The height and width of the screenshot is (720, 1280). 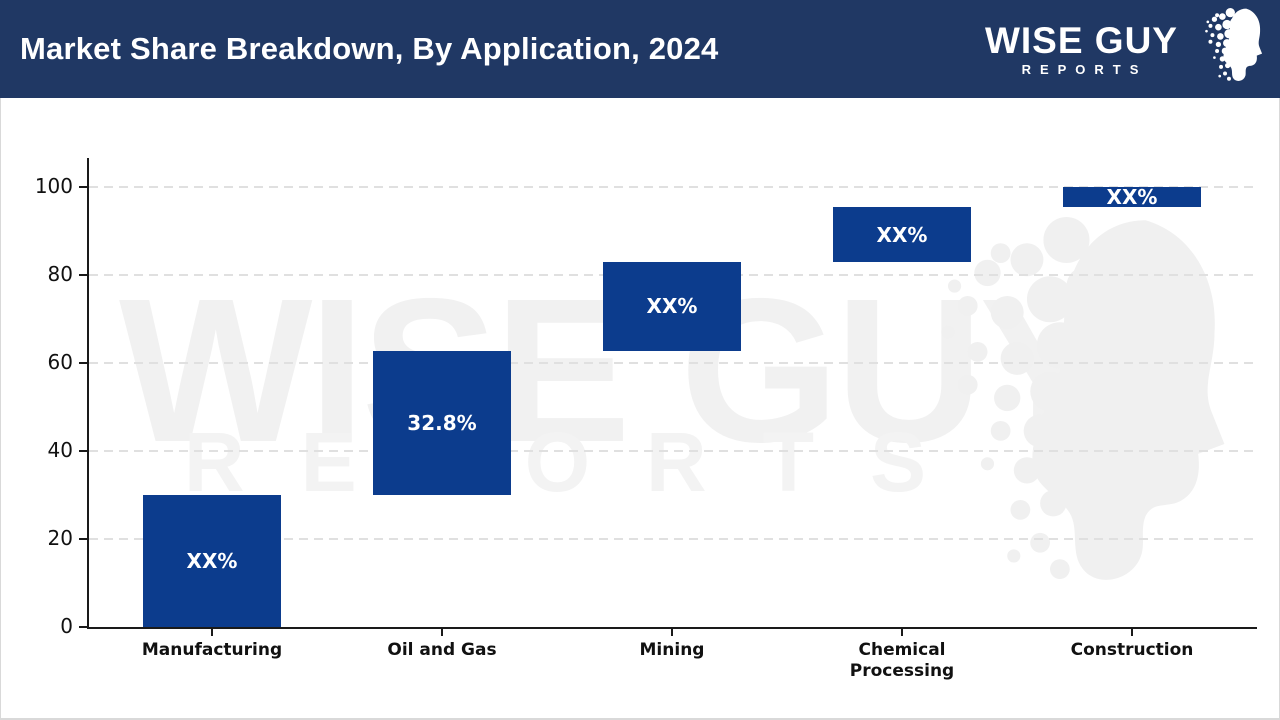 What do you see at coordinates (60, 538) in the screenshot?
I see `y-tick-label: 20` at bounding box center [60, 538].